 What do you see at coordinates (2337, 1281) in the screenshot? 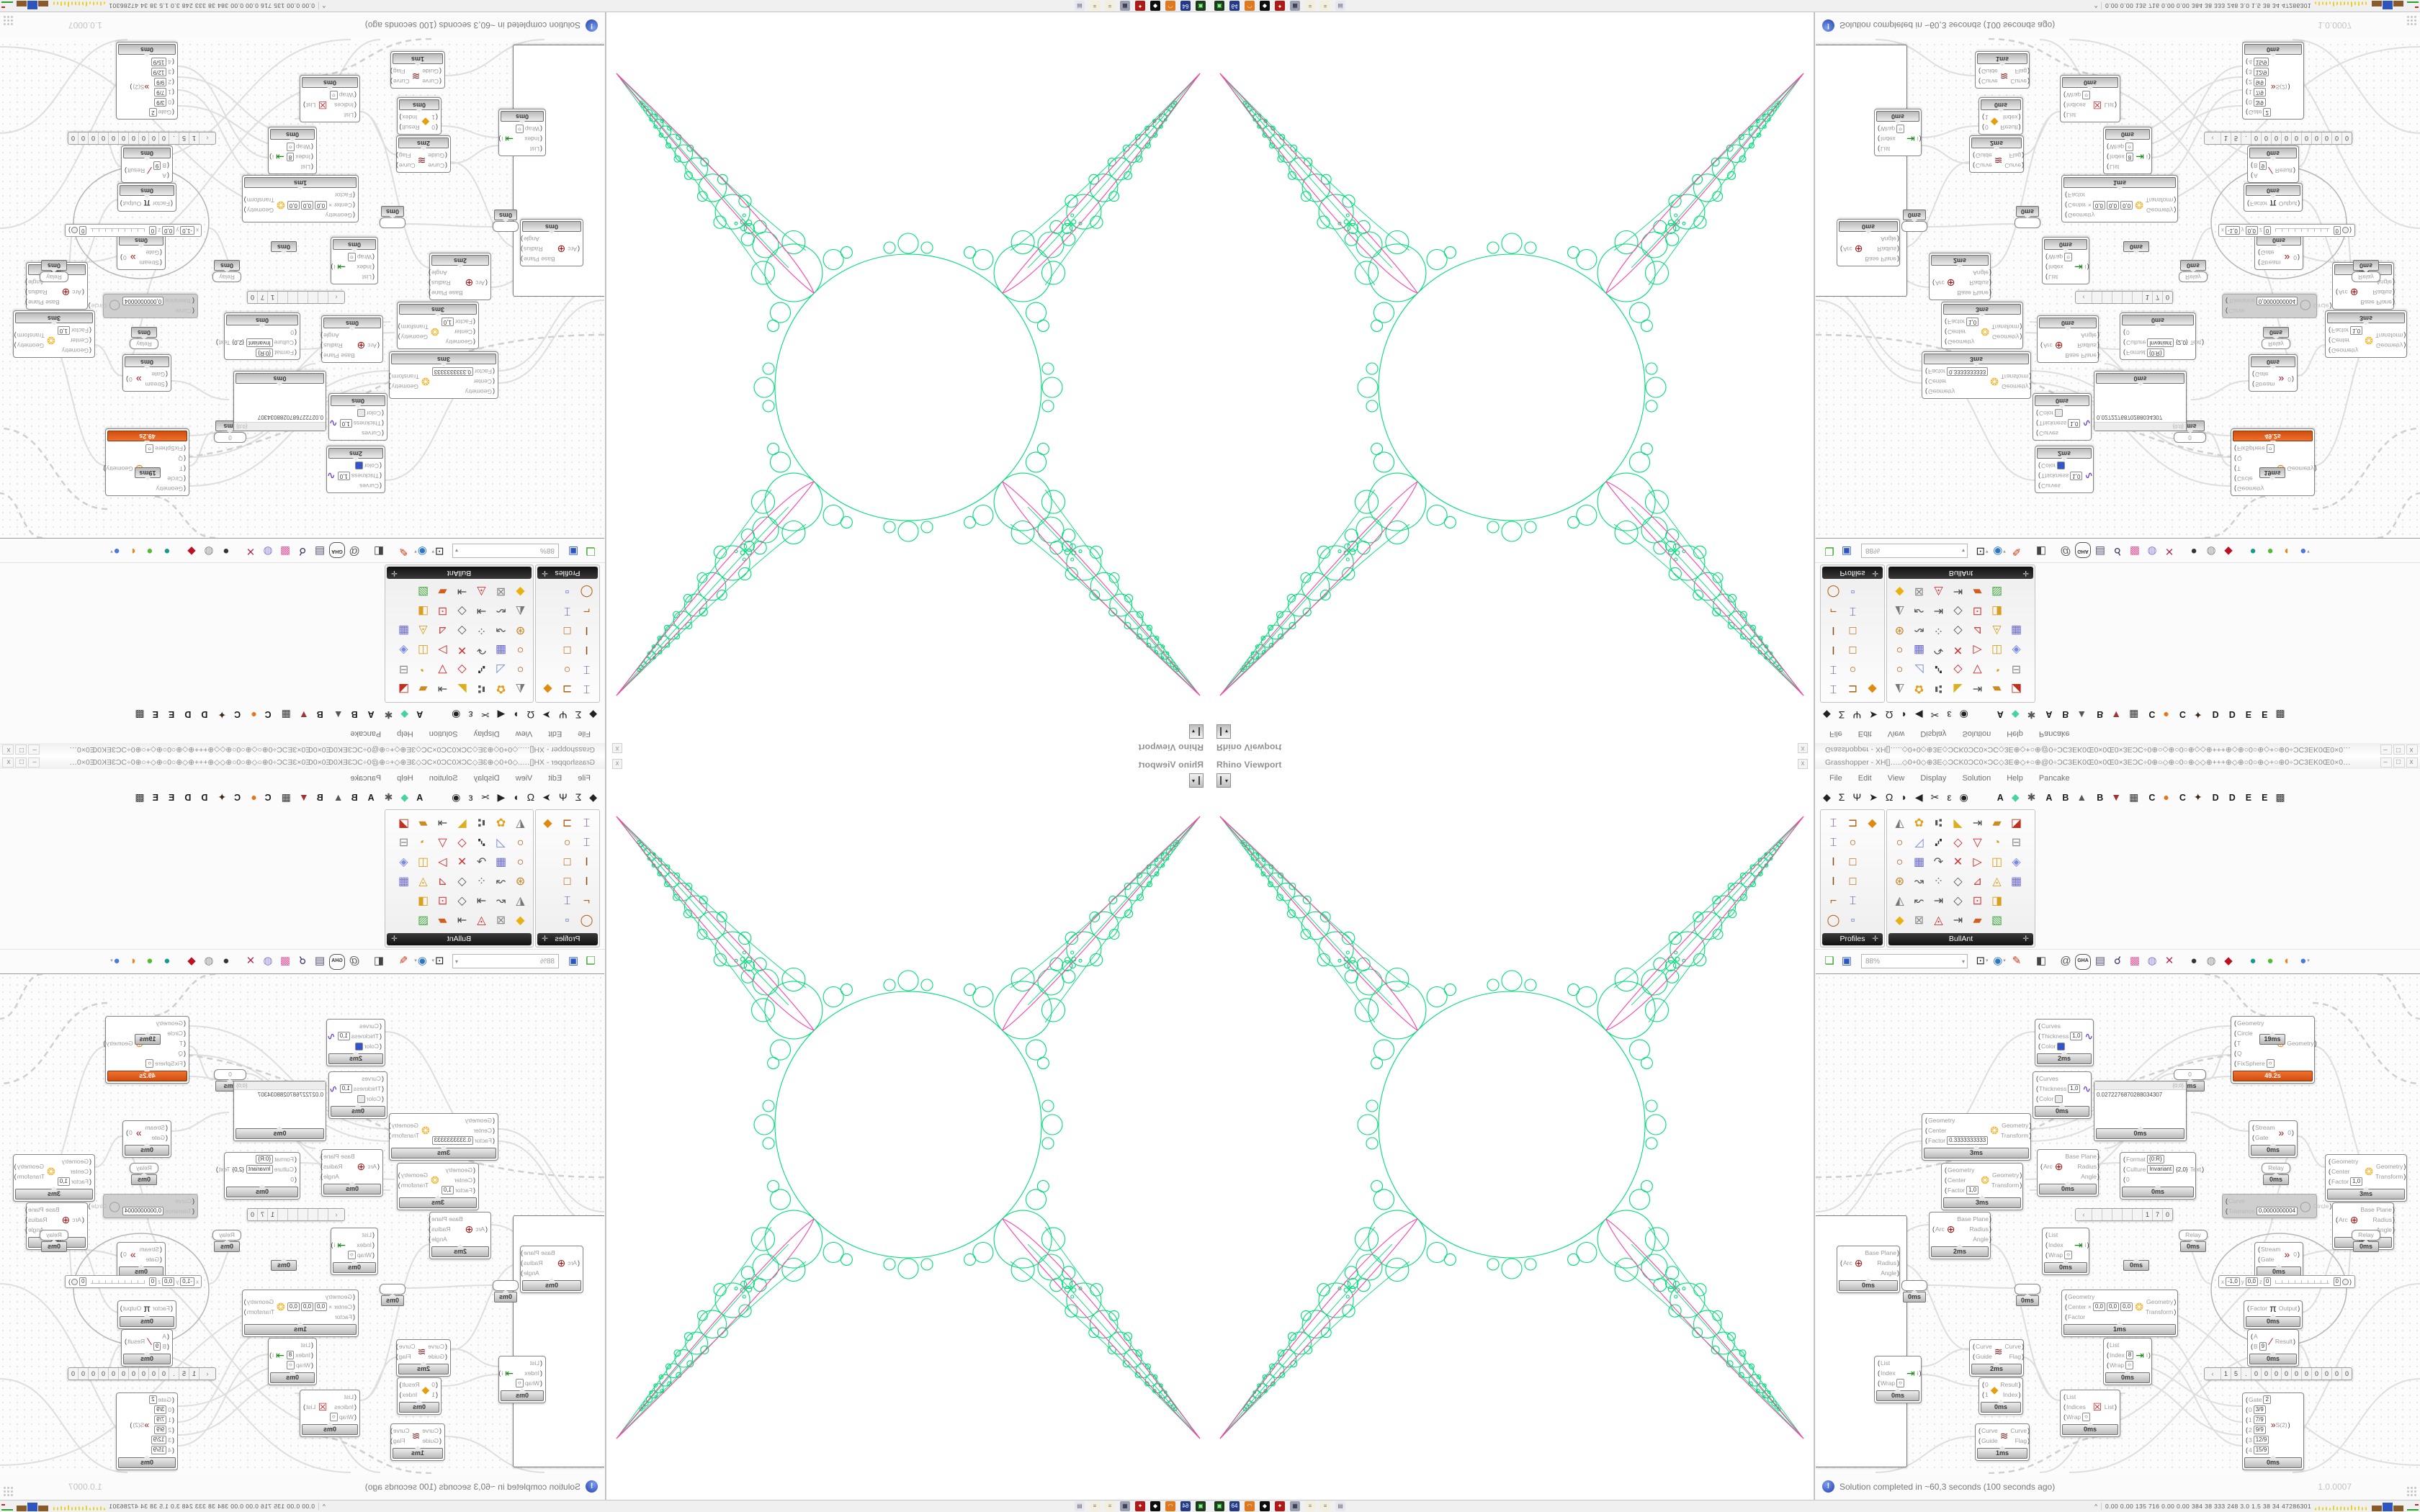
I see `value-chip: 0` at bounding box center [2337, 1281].